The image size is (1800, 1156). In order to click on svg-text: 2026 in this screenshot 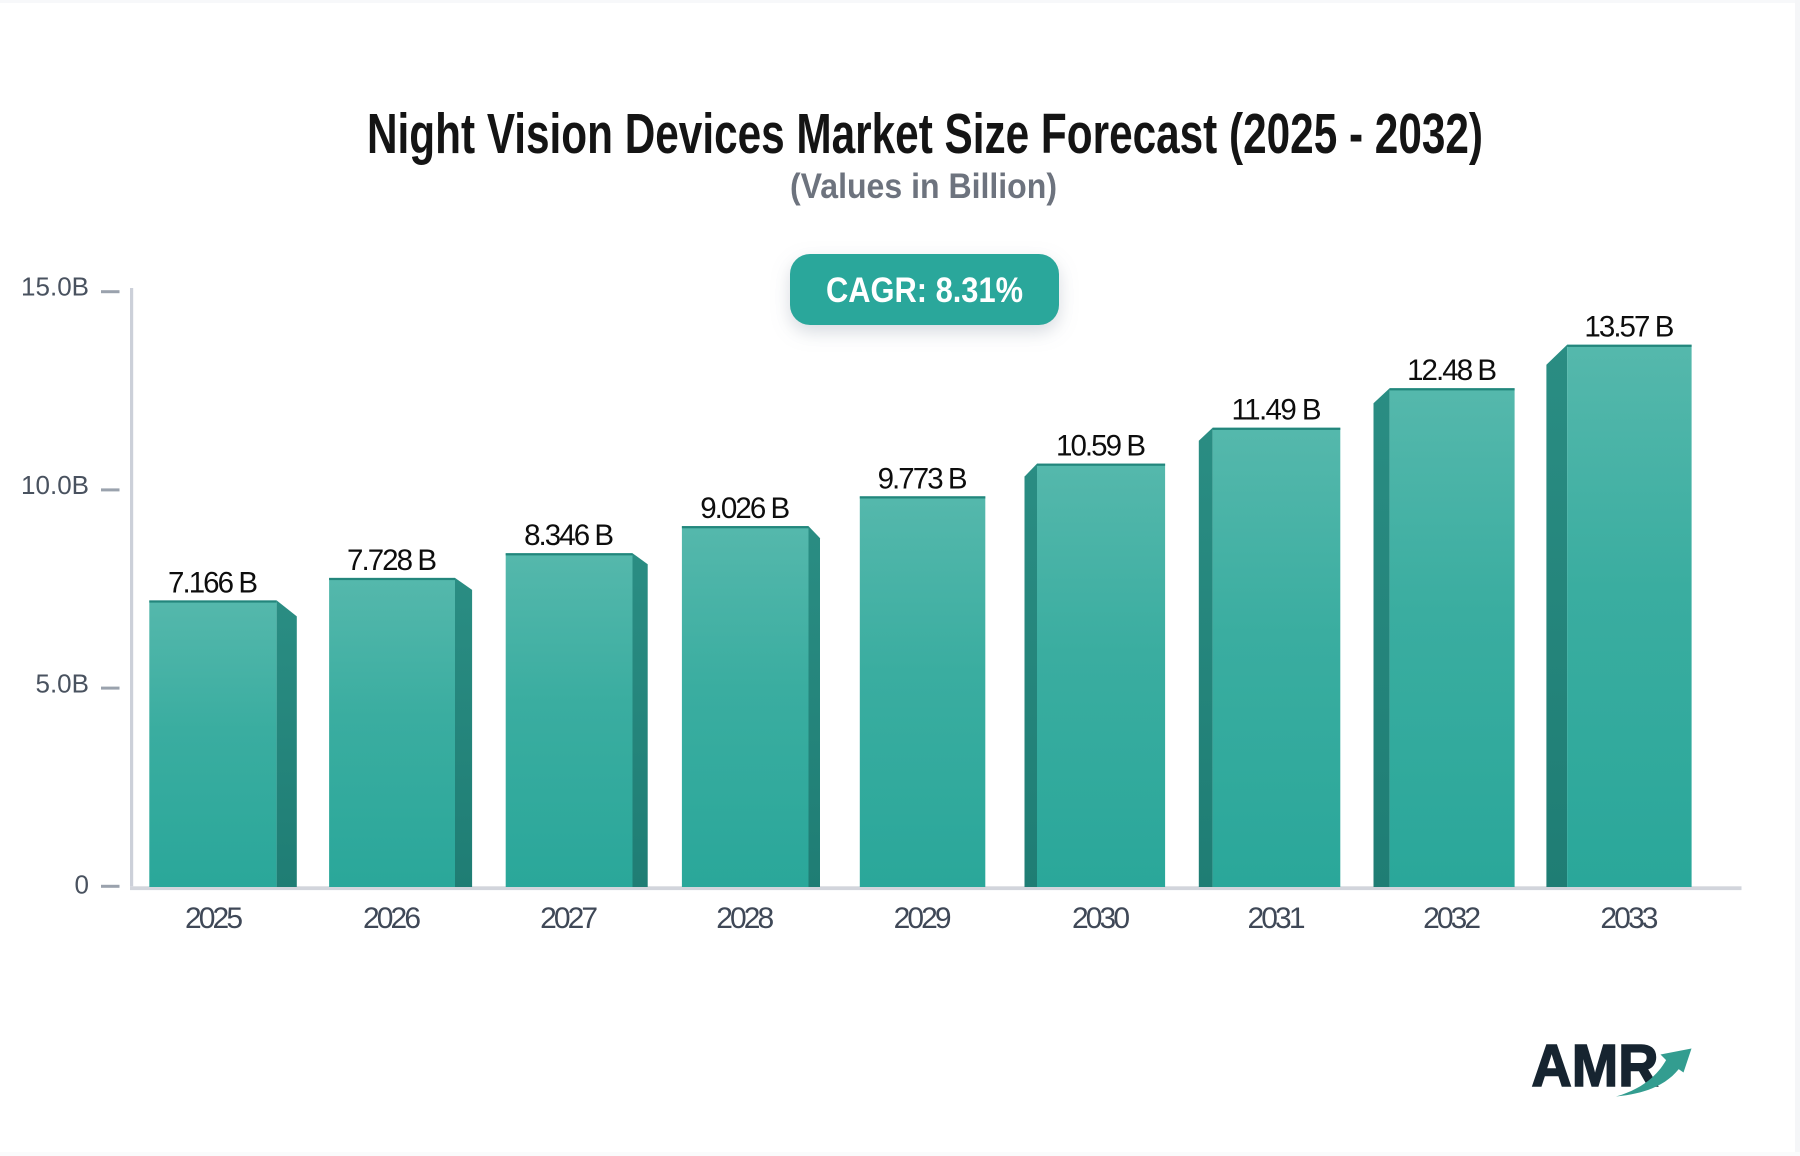, I will do `click(392, 918)`.